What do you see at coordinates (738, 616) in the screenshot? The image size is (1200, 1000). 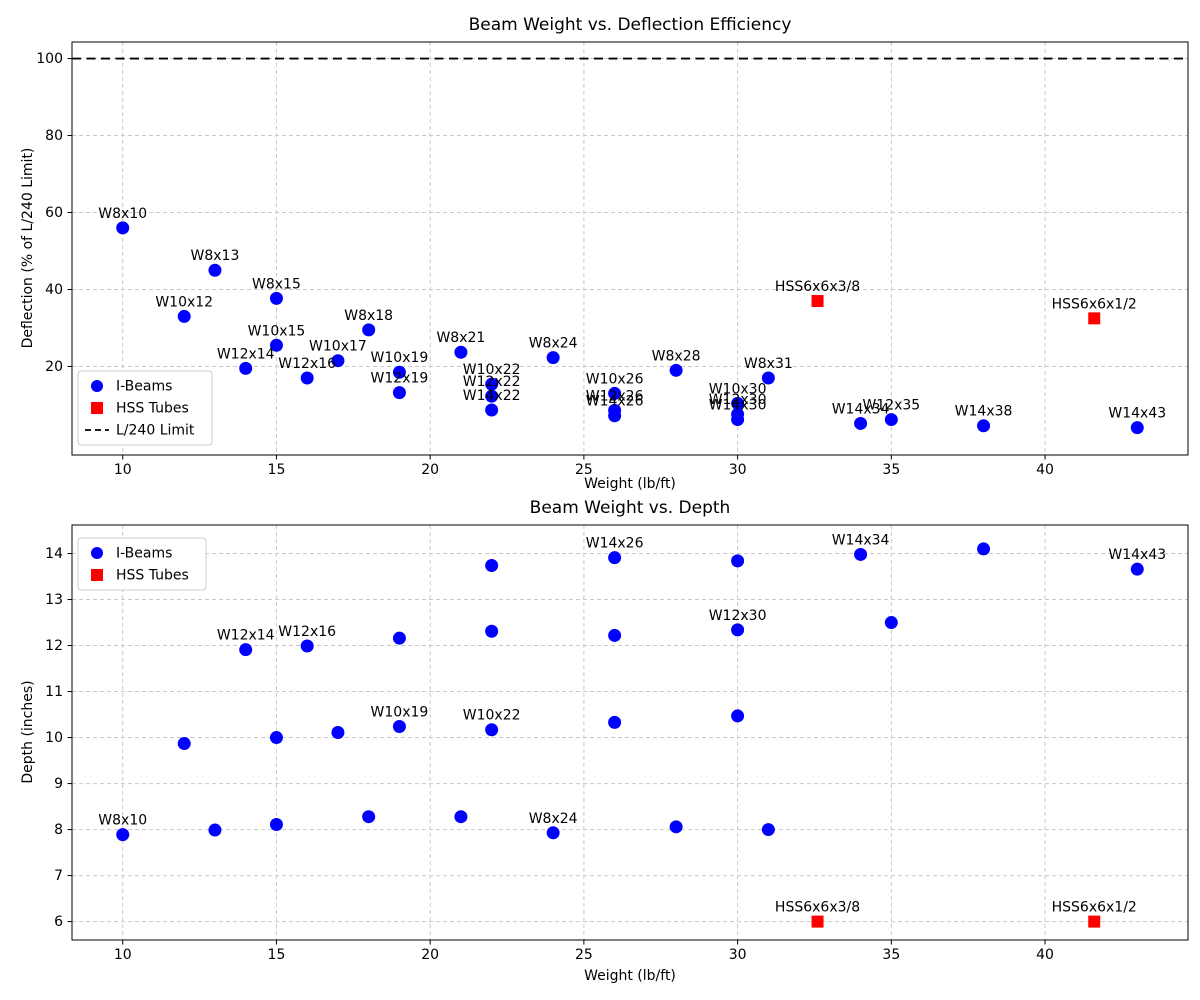 I see `point-label-W12x30: W12x30` at bounding box center [738, 616].